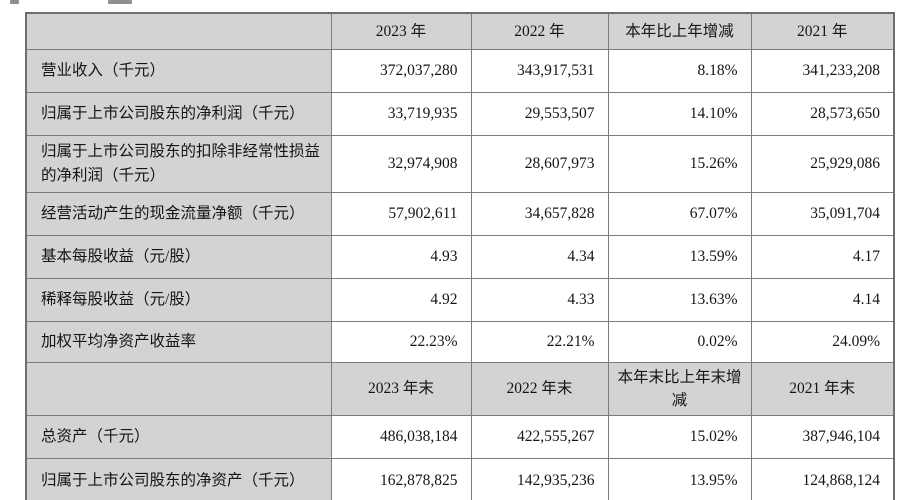  I want to click on value-2022-end: 422,555,267, so click(539, 437).